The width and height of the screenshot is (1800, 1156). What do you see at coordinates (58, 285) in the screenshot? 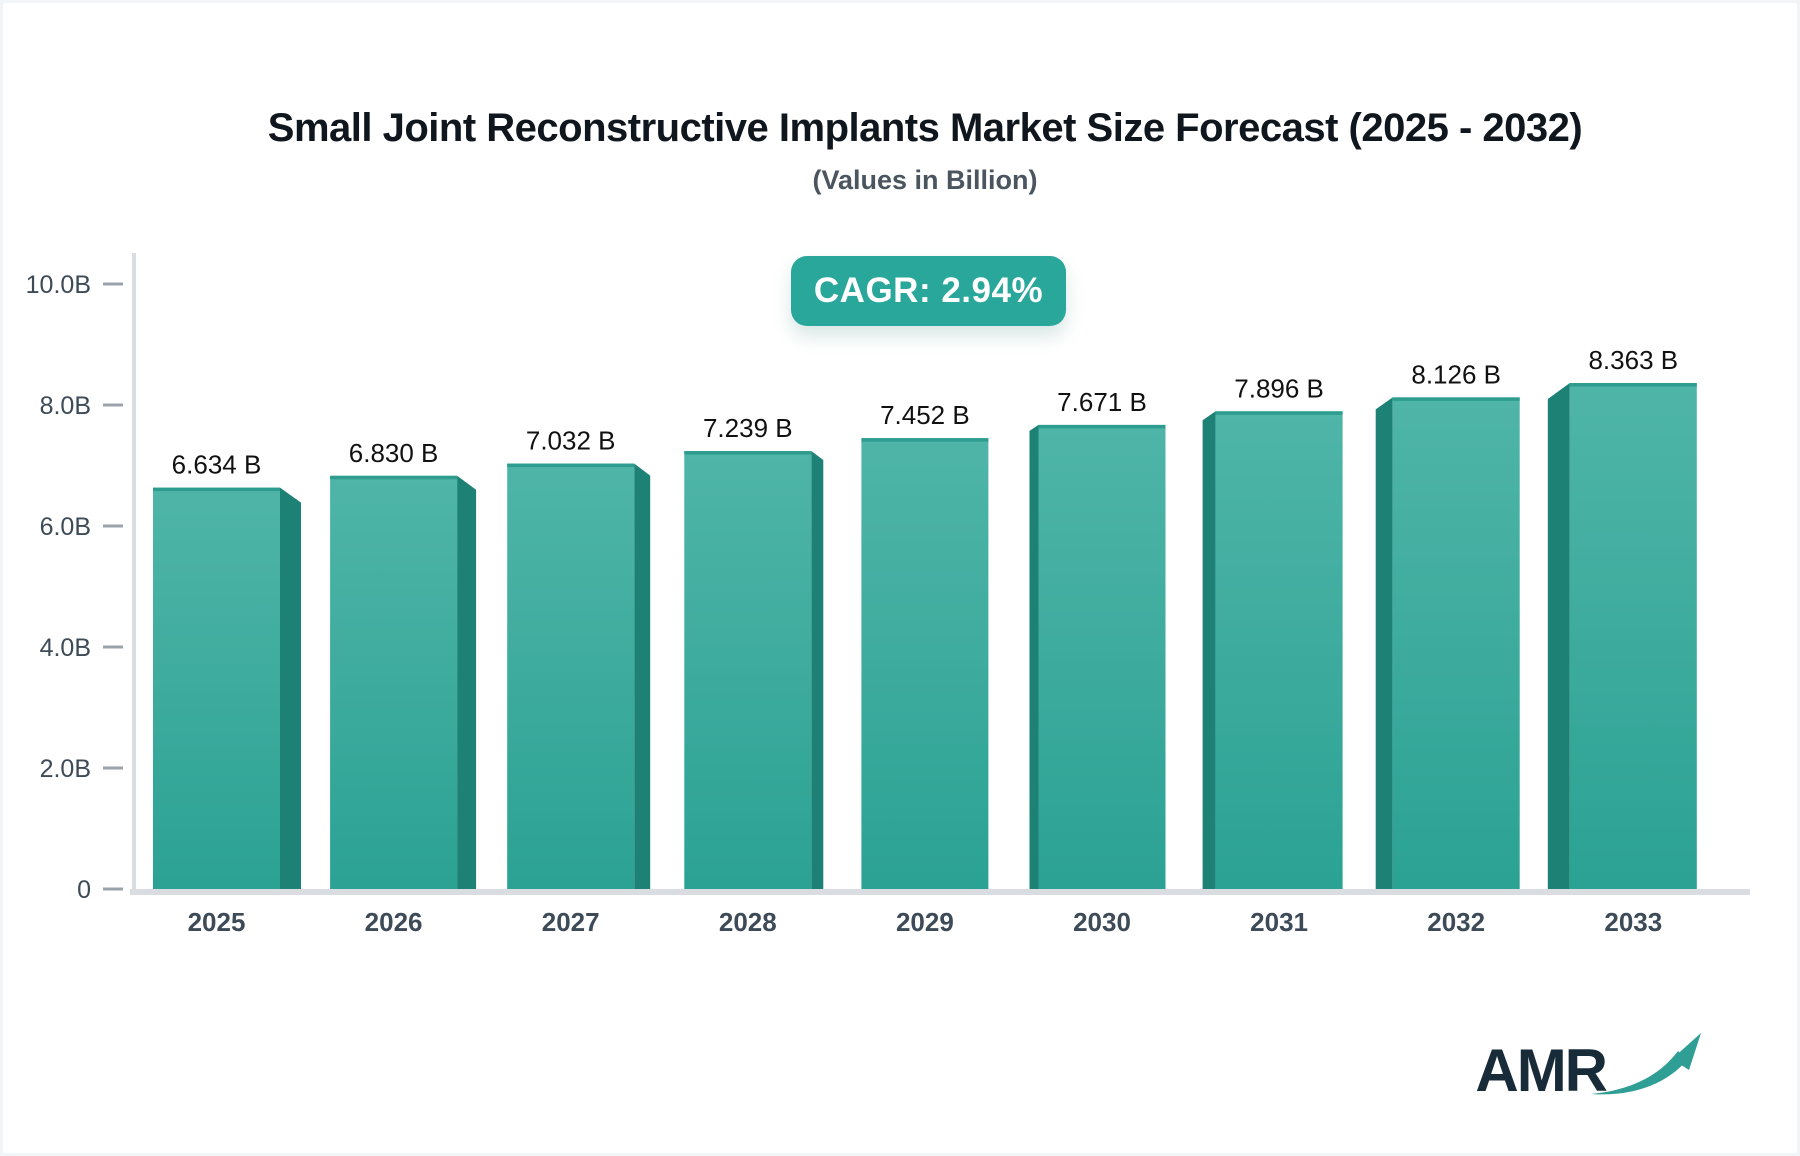
I see `y-tick-label: 10.0B` at bounding box center [58, 285].